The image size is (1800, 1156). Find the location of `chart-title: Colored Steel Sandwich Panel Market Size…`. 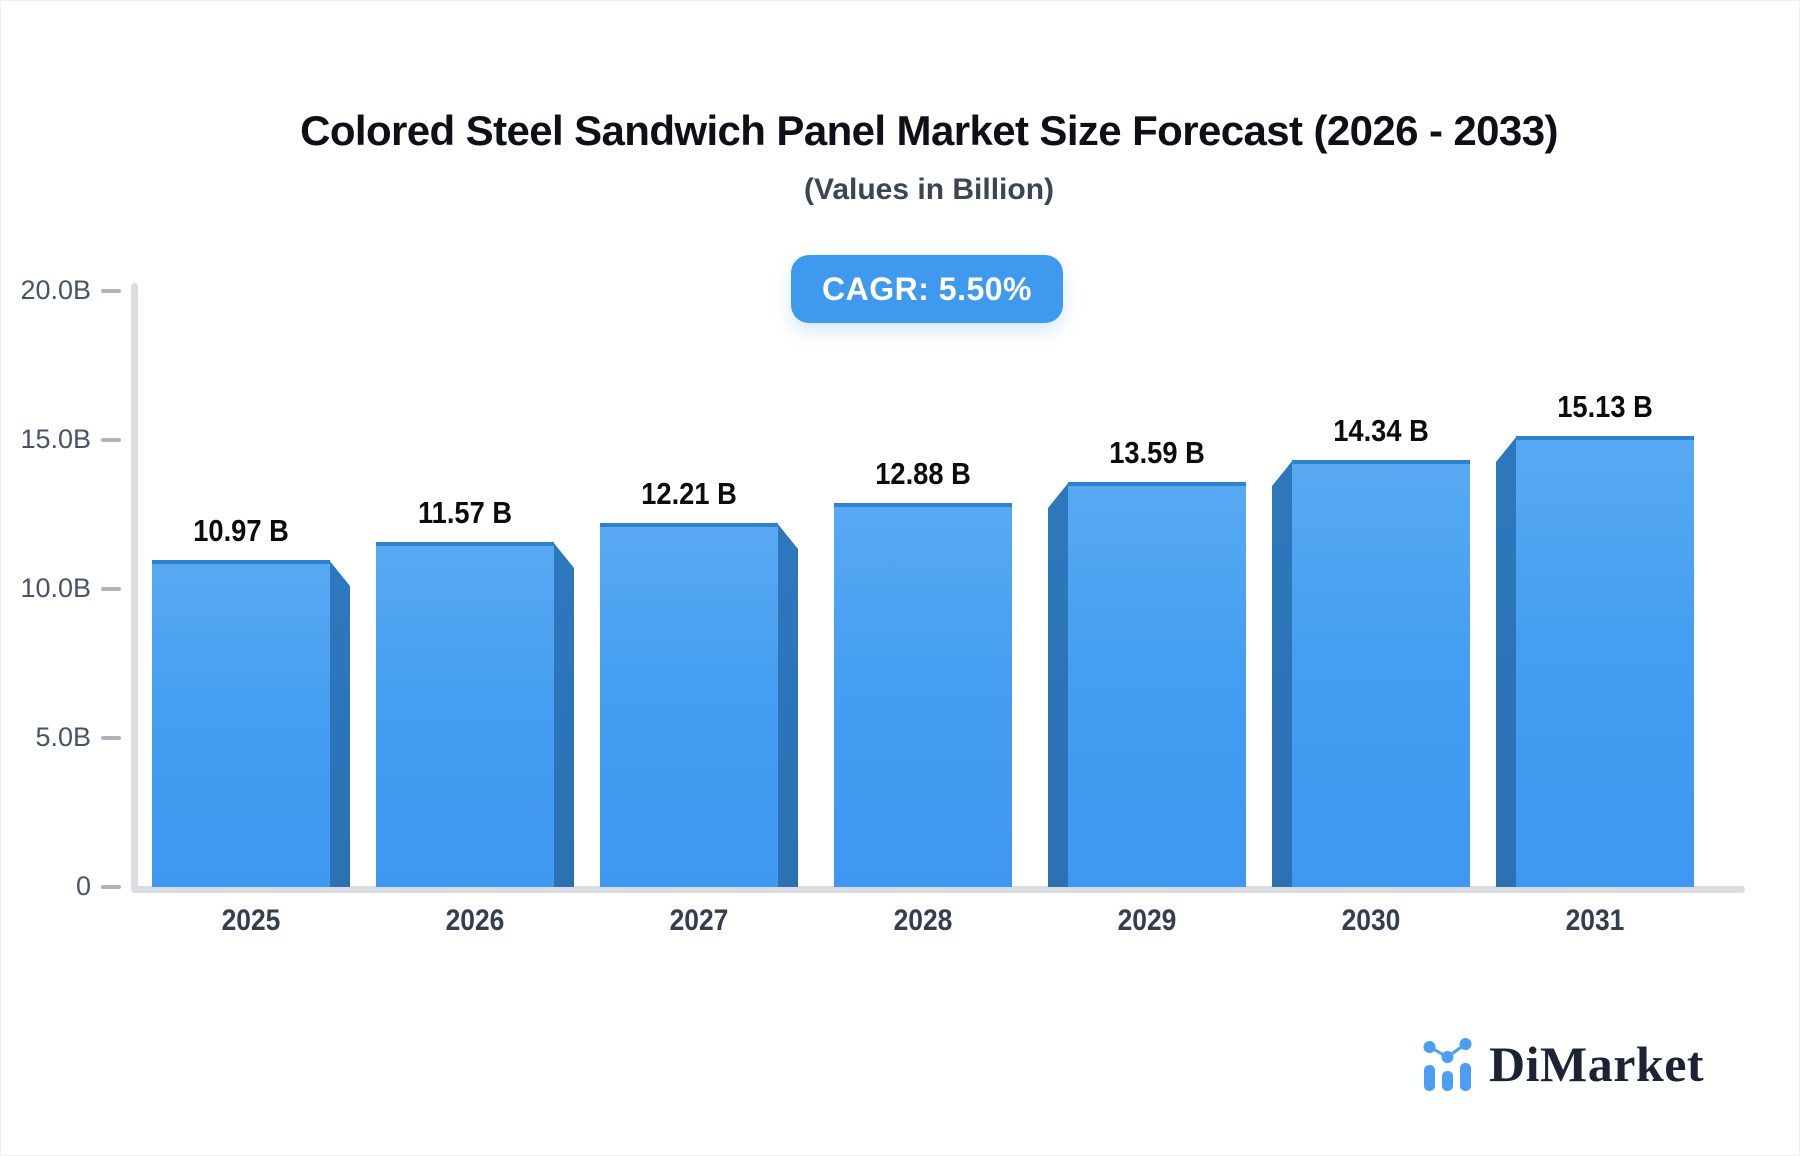

chart-title: Colored Steel Sandwich Panel Market Size… is located at coordinates (929, 130).